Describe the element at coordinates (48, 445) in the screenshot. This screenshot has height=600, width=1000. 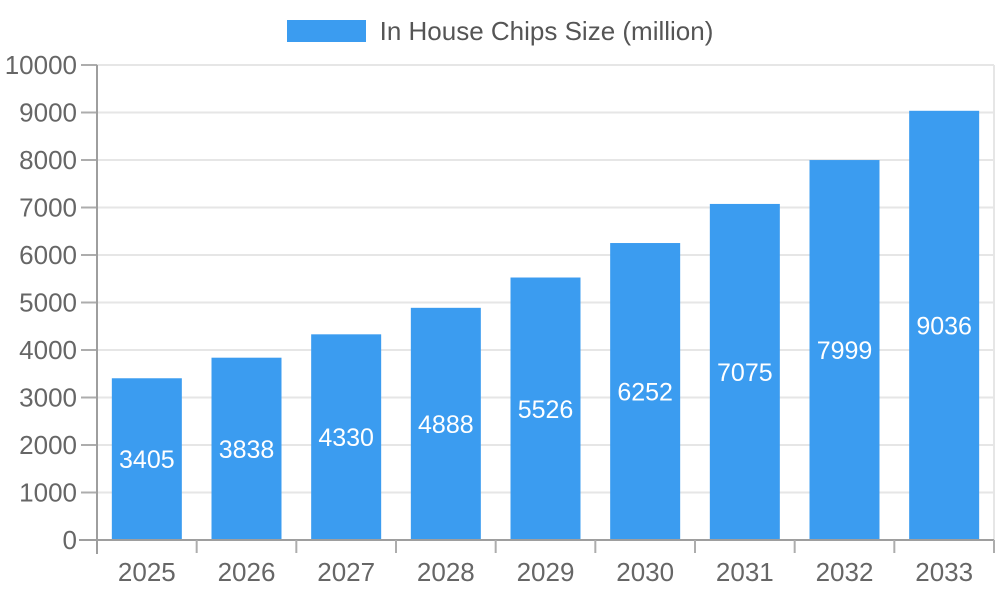
I see `y-tick-label: 2000` at that location.